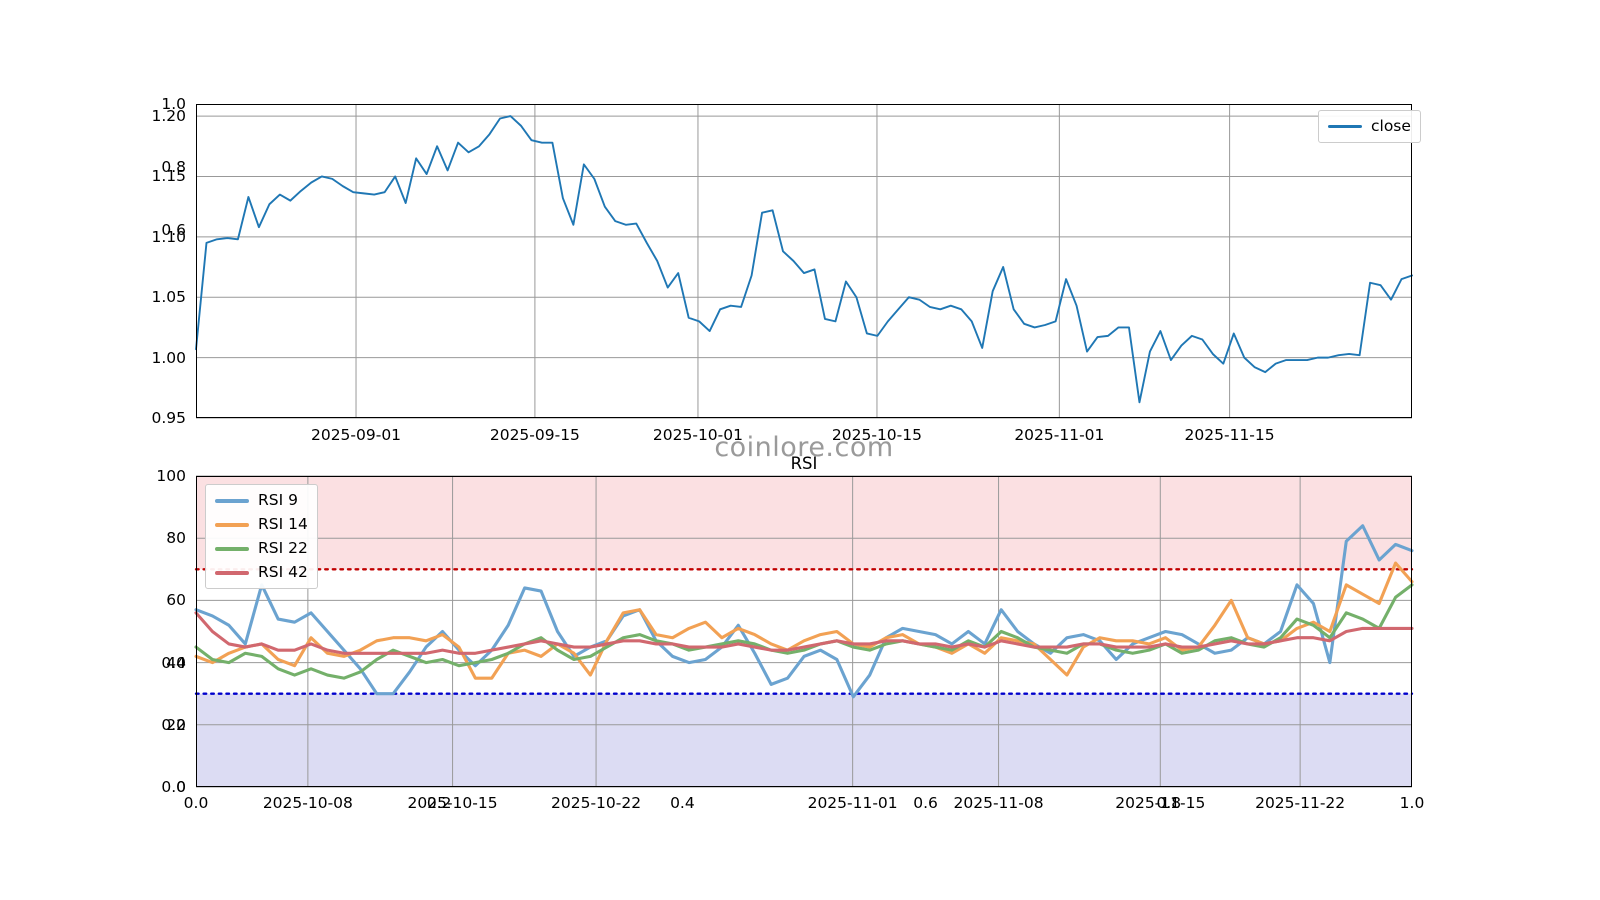  I want to click on price-x-tick: 2025-11-01, so click(1059, 435).